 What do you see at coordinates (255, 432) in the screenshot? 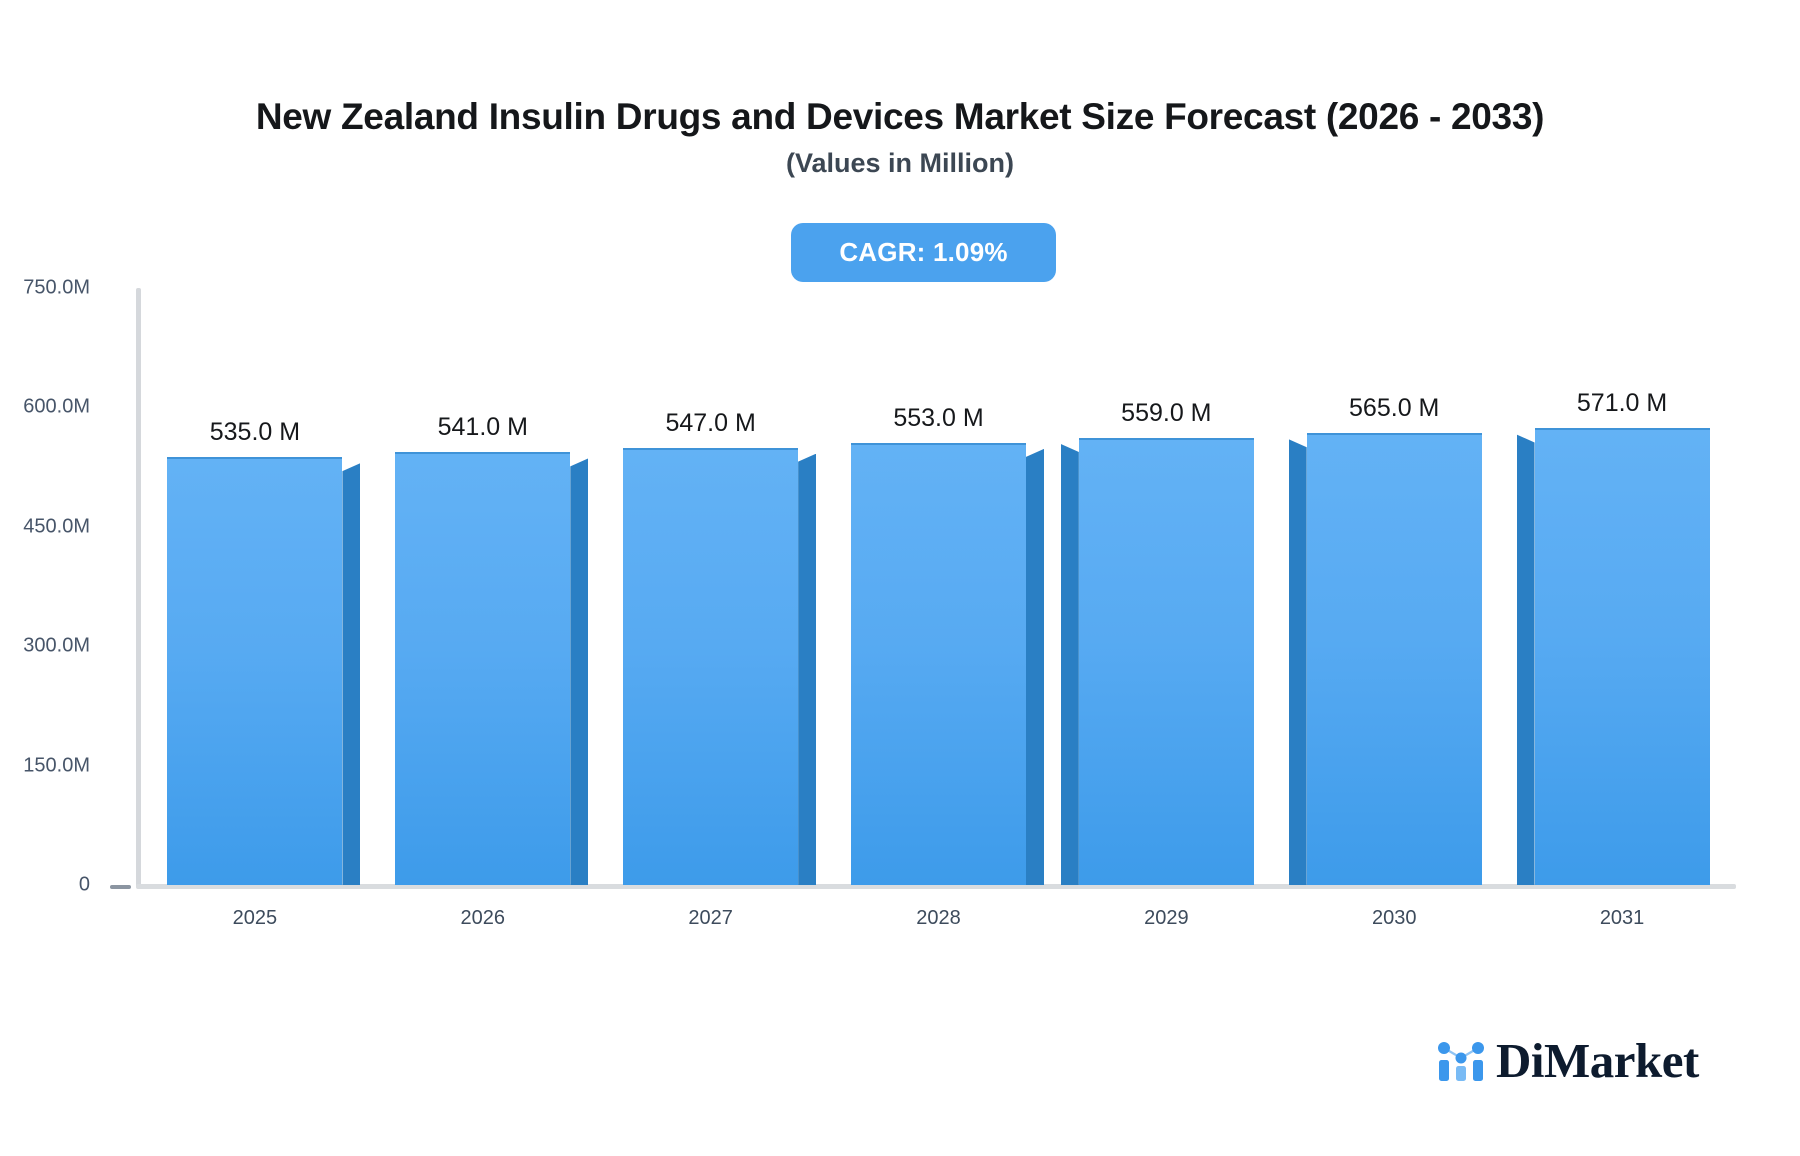
I see `bar-value-label: 535.0 M` at bounding box center [255, 432].